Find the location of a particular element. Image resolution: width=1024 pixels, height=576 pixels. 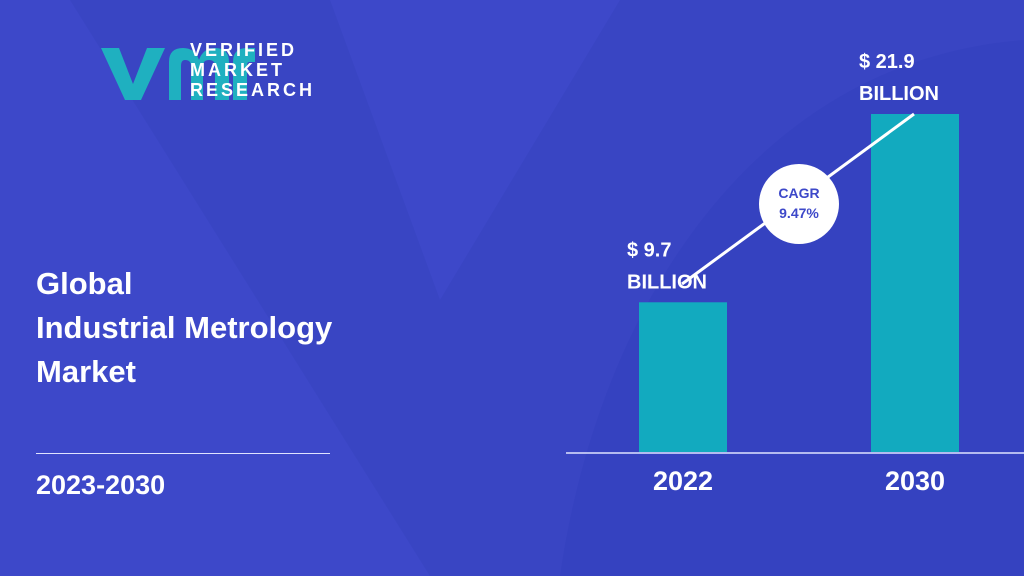

brand-line-1: VERIFIED is located at coordinates (244, 50).